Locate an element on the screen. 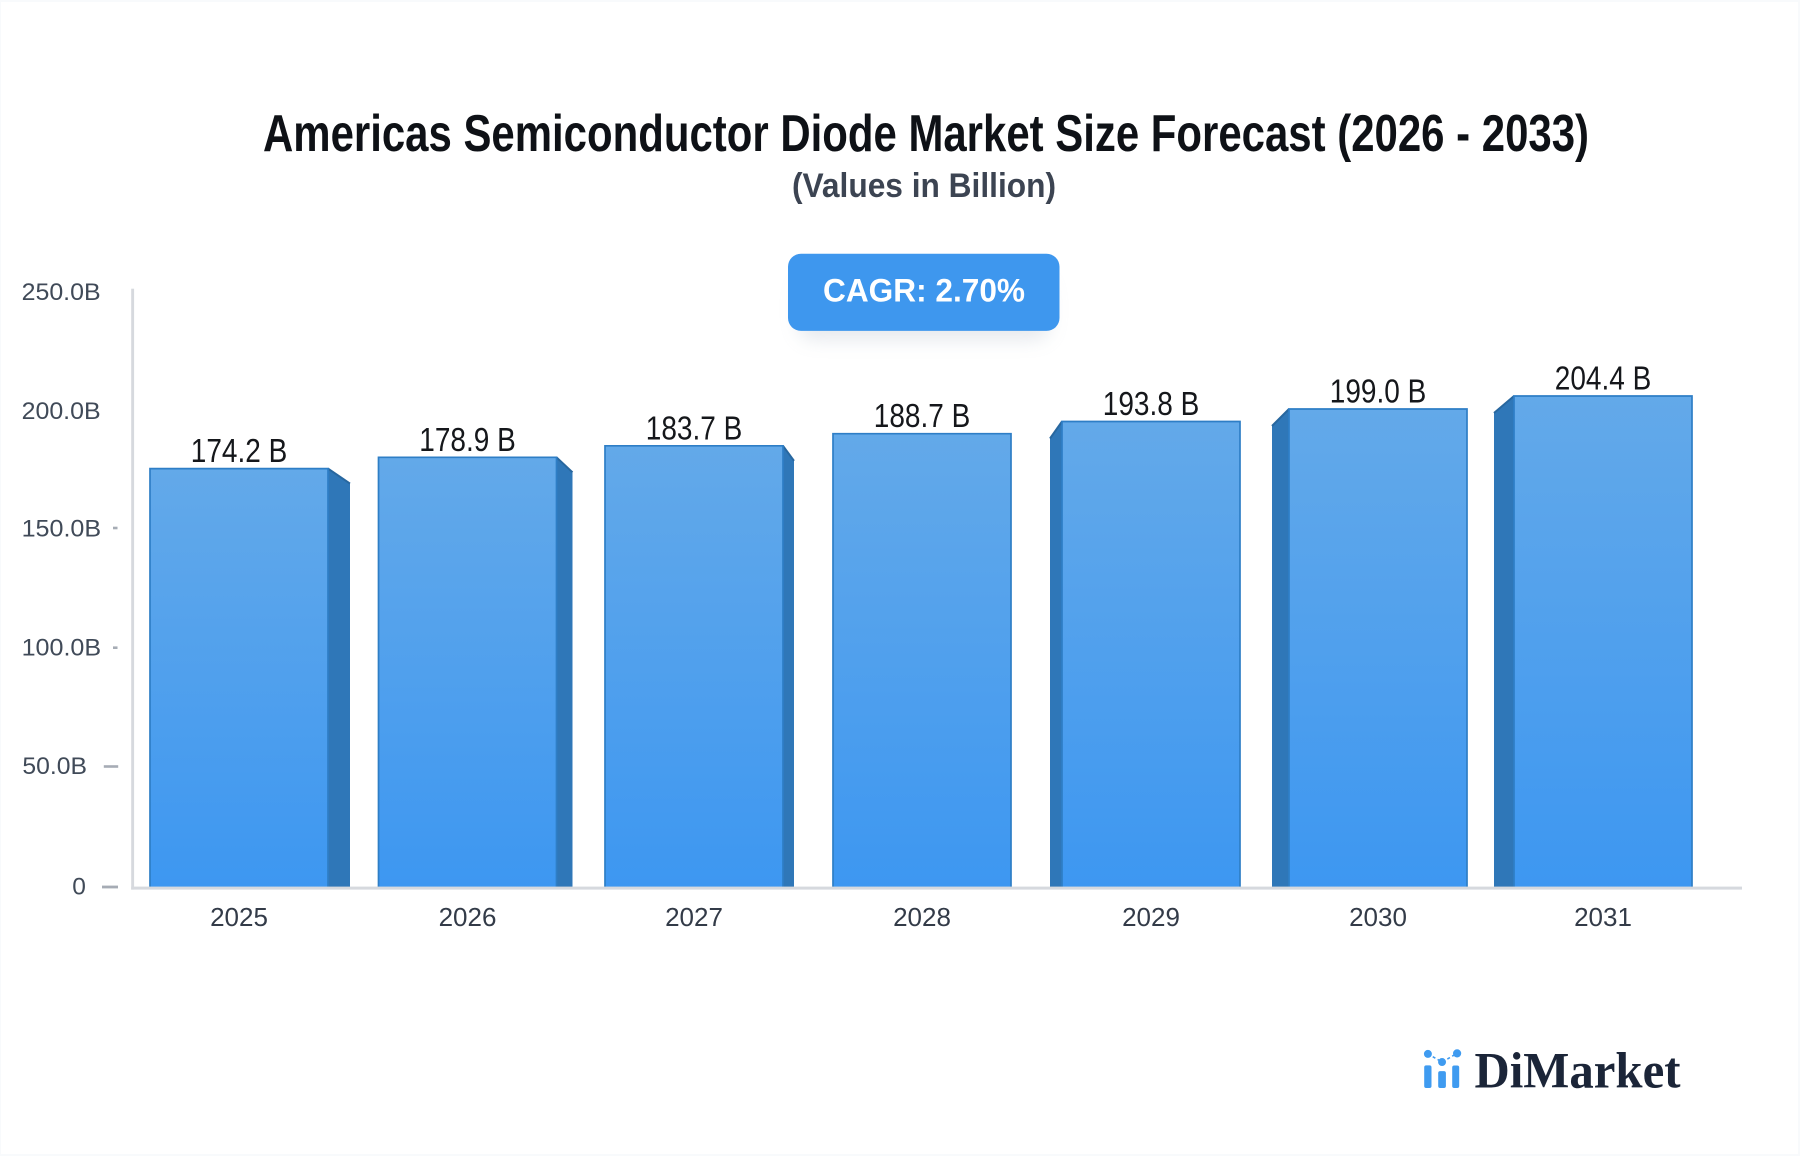 The image size is (1800, 1156). svg-text: 178.9 B is located at coordinates (467, 439).